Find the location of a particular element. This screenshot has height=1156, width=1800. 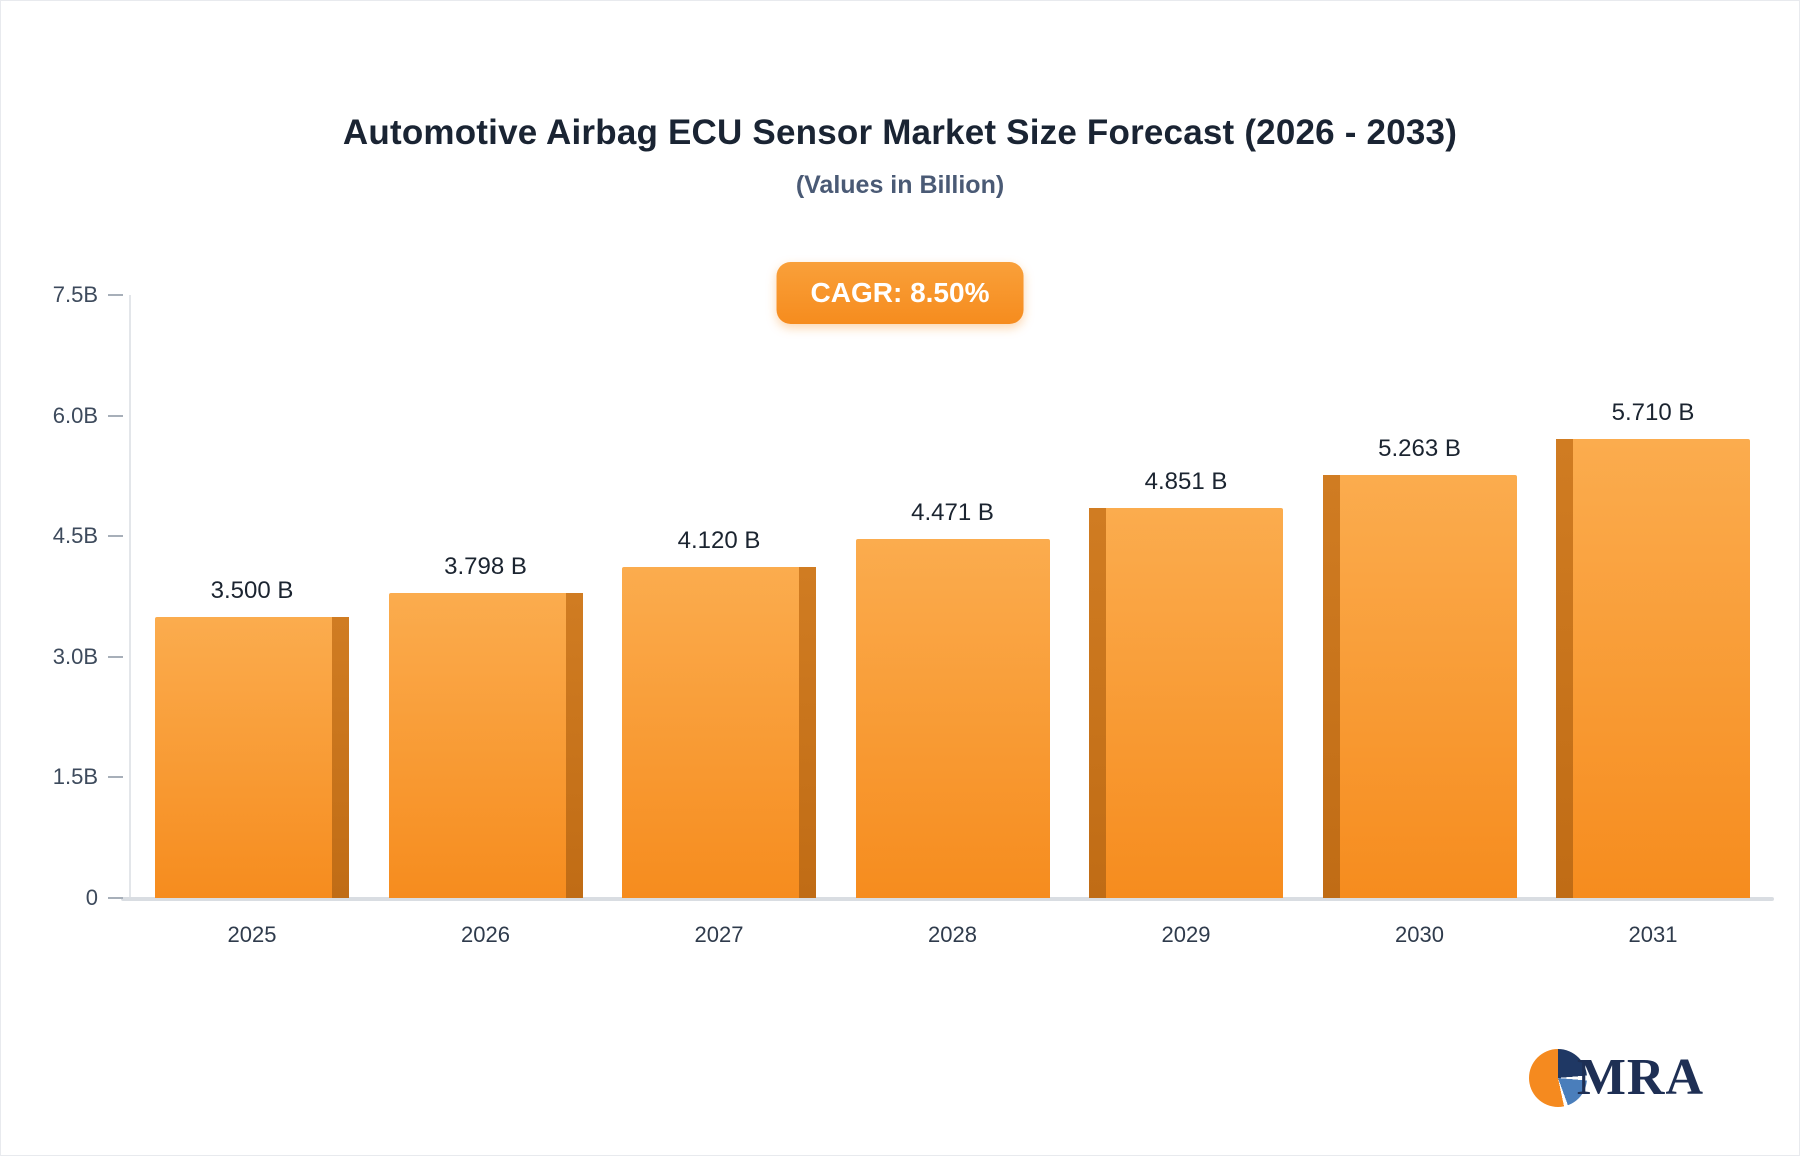

bar-2031 is located at coordinates (1653, 668).